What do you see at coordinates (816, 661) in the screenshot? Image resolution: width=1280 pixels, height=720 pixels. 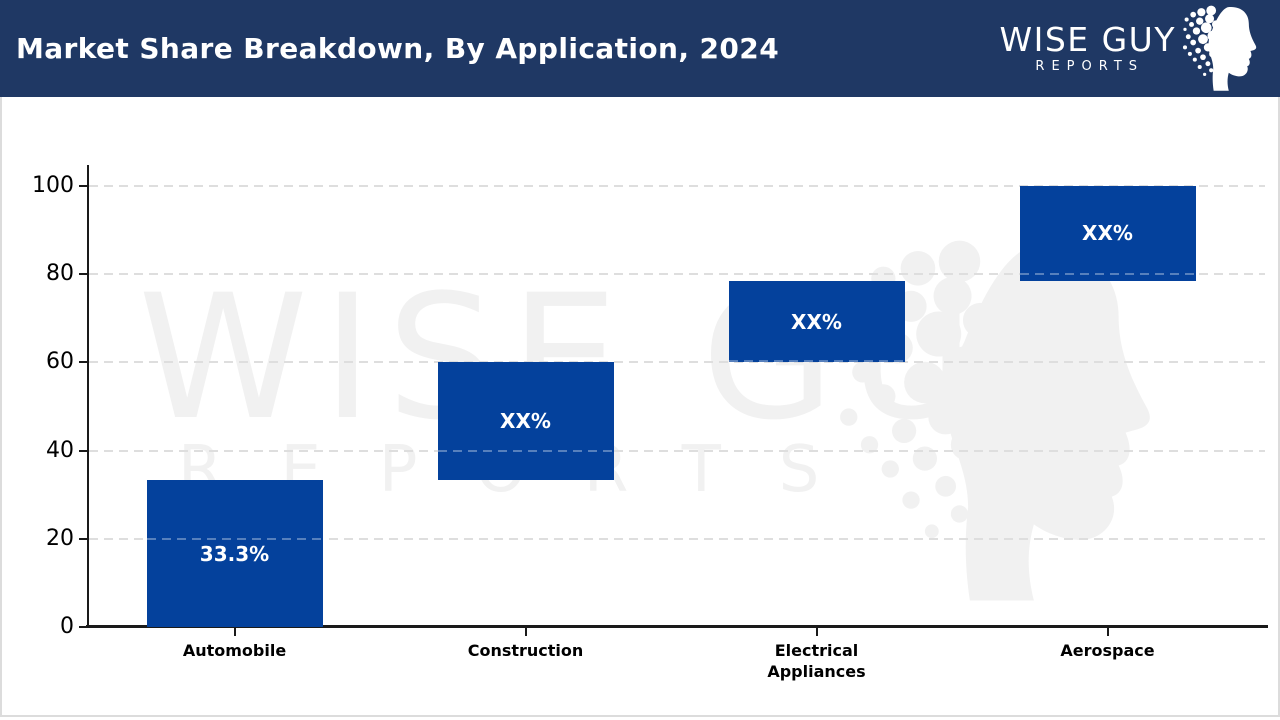 I see `x-label-2: Electrical Appliances` at bounding box center [816, 661].